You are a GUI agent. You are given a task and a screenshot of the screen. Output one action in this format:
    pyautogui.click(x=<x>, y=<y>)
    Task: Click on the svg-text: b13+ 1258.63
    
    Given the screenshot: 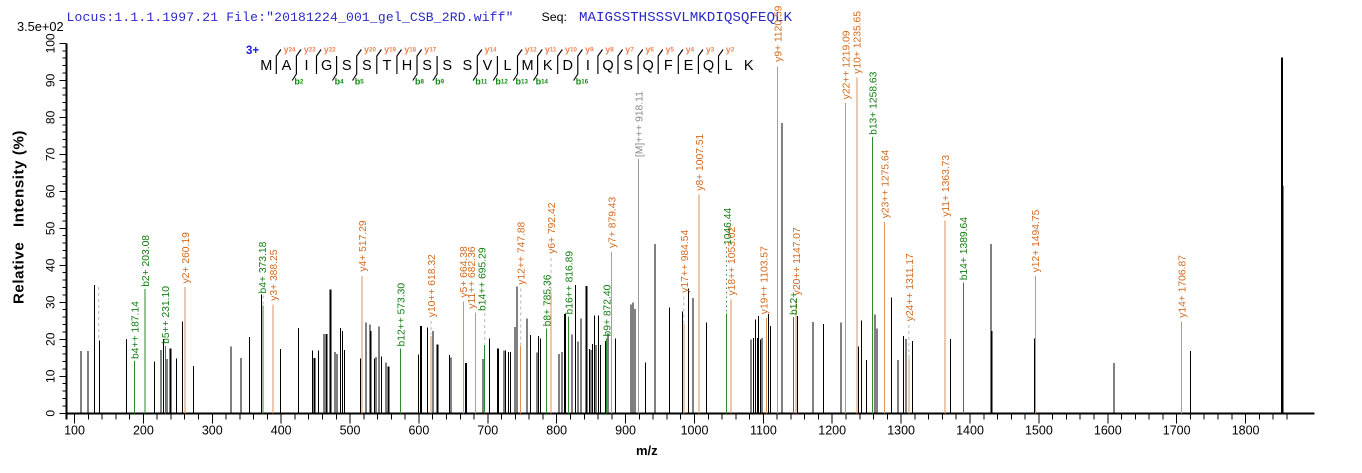 What is the action you would take?
    pyautogui.click(x=874, y=103)
    